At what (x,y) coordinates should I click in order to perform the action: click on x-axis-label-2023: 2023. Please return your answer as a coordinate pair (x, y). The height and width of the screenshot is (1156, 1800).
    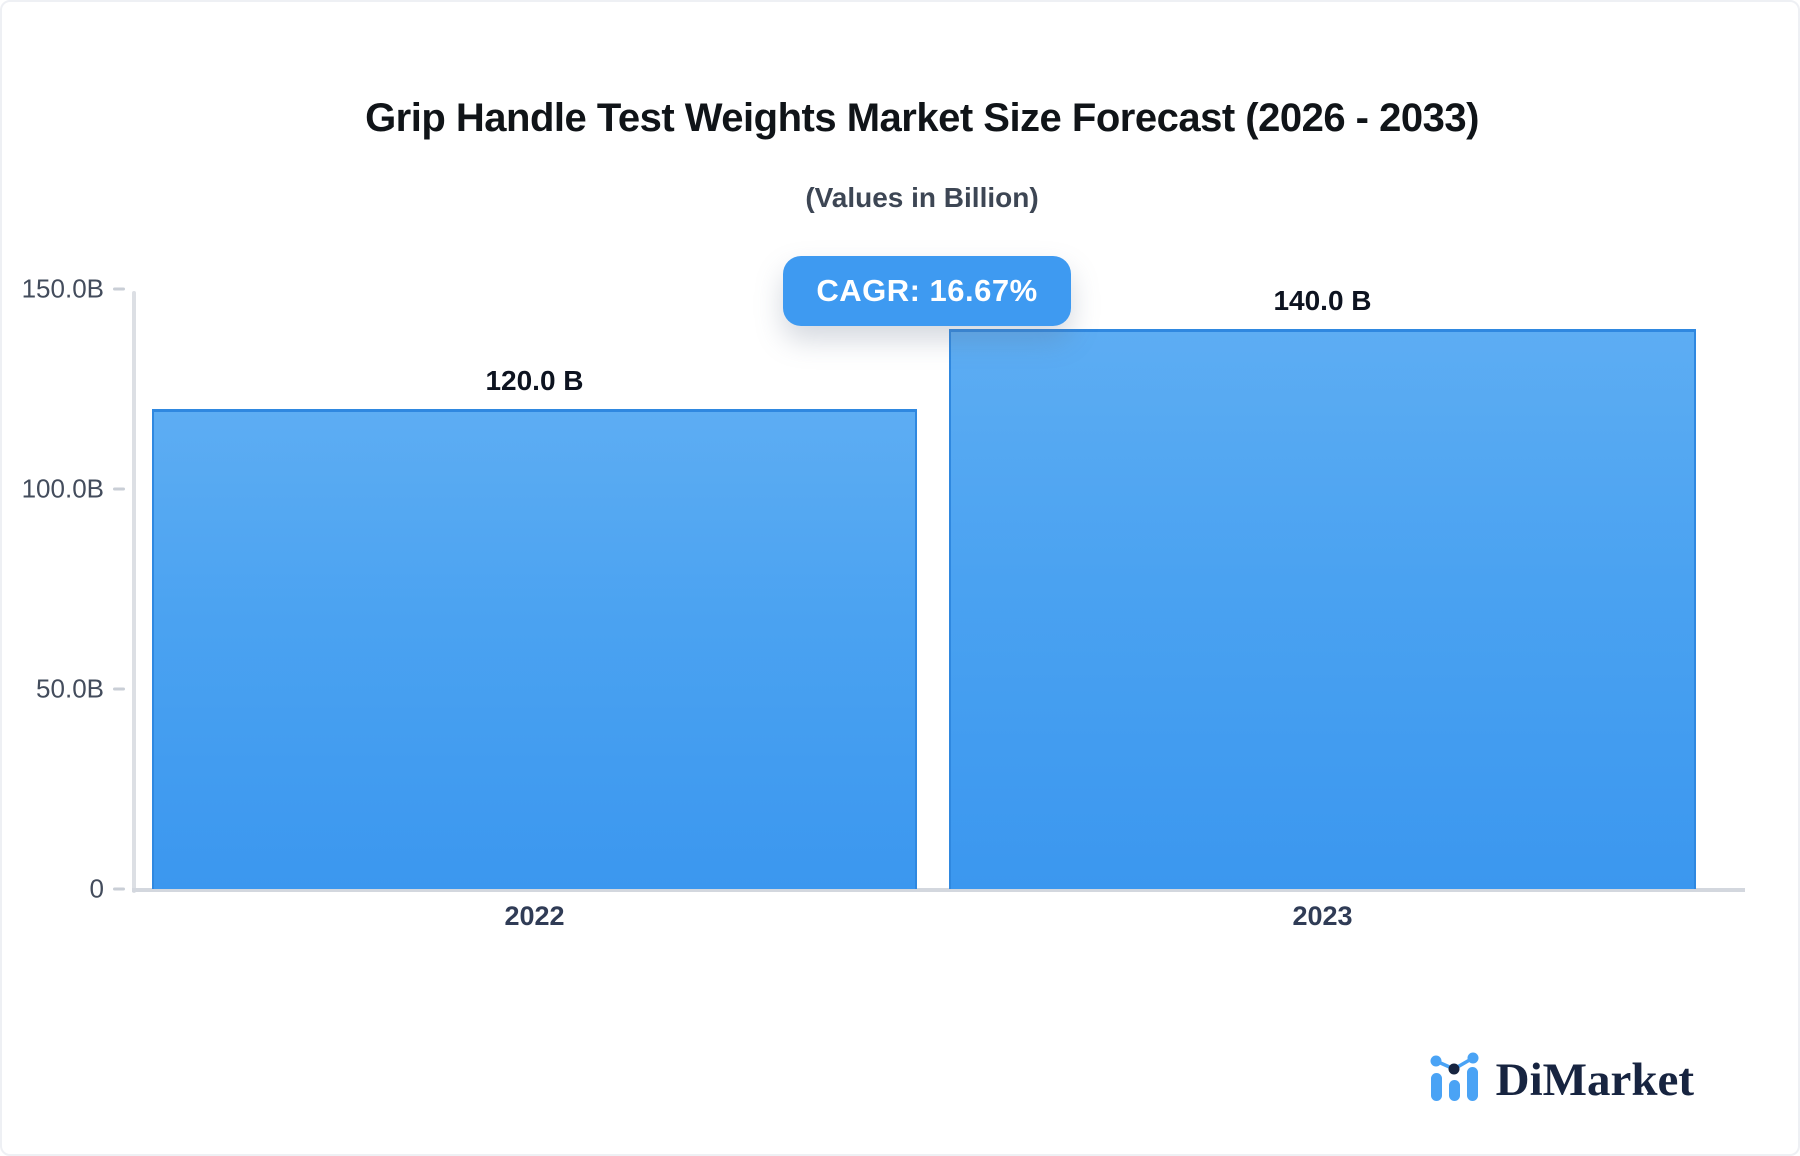
    Looking at the image, I should click on (1322, 916).